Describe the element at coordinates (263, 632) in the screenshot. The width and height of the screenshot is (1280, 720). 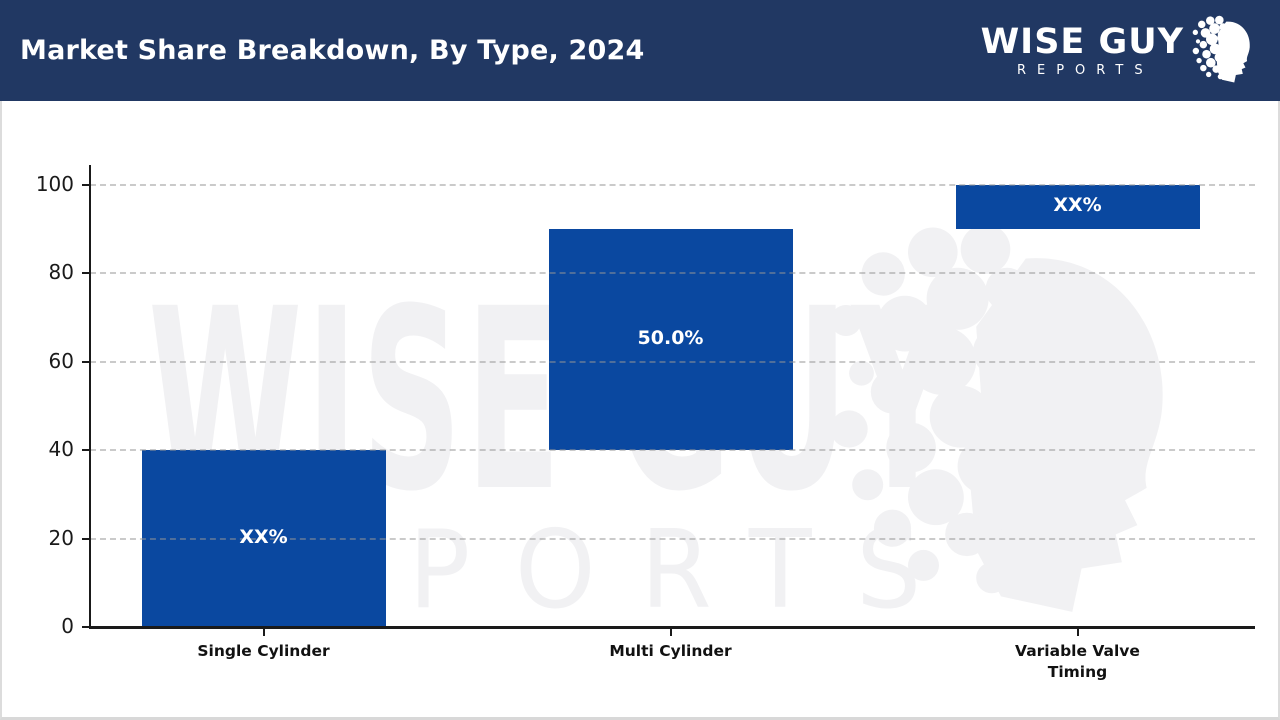
I see `x-tick-single-cylinder` at that location.